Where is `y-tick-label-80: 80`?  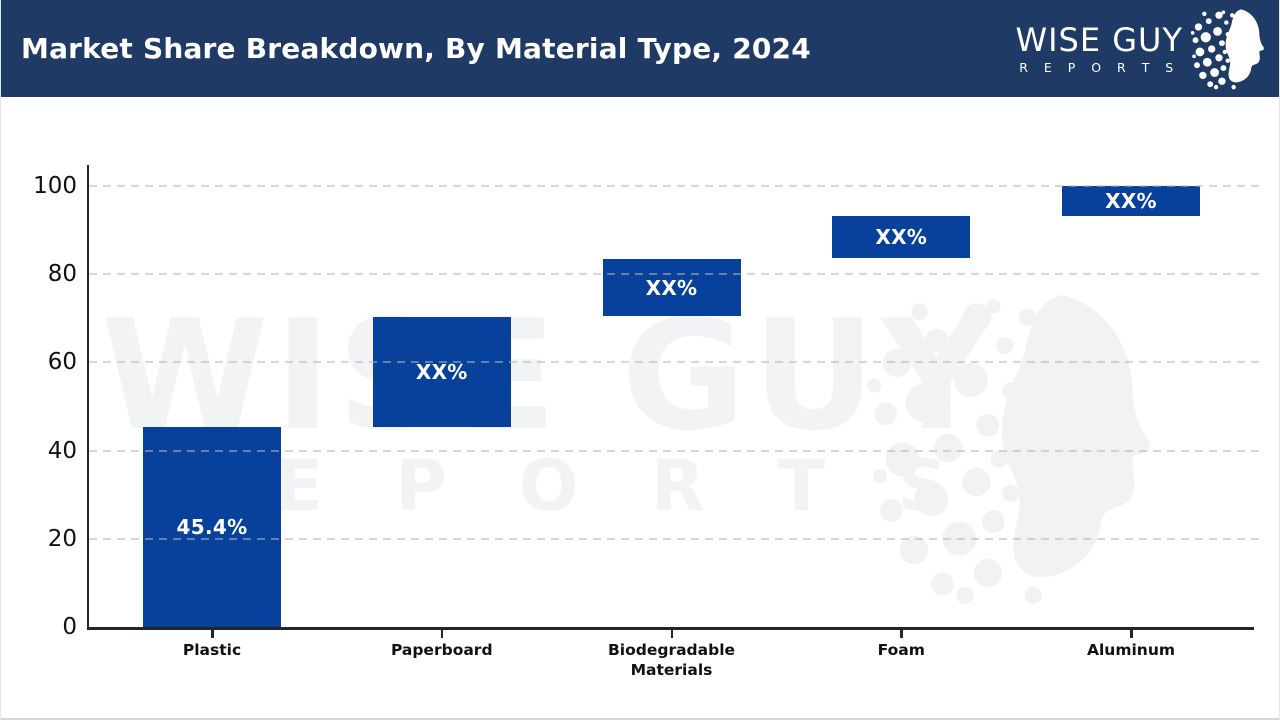
y-tick-label-80: 80 is located at coordinates (62, 274).